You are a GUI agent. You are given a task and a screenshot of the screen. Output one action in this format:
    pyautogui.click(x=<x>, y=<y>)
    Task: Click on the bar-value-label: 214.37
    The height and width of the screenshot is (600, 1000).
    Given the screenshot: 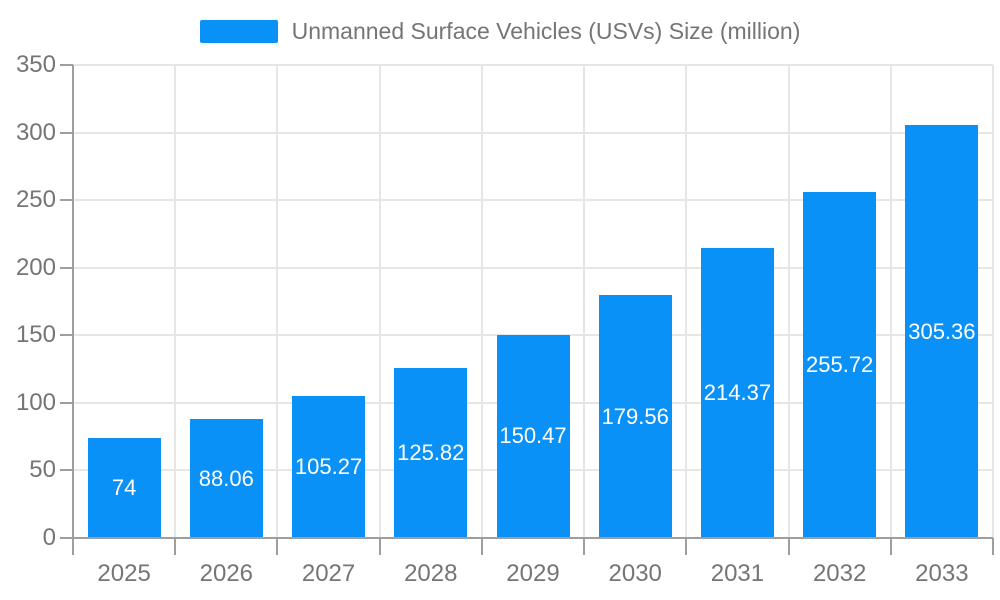 What is the action you would take?
    pyautogui.click(x=737, y=393)
    